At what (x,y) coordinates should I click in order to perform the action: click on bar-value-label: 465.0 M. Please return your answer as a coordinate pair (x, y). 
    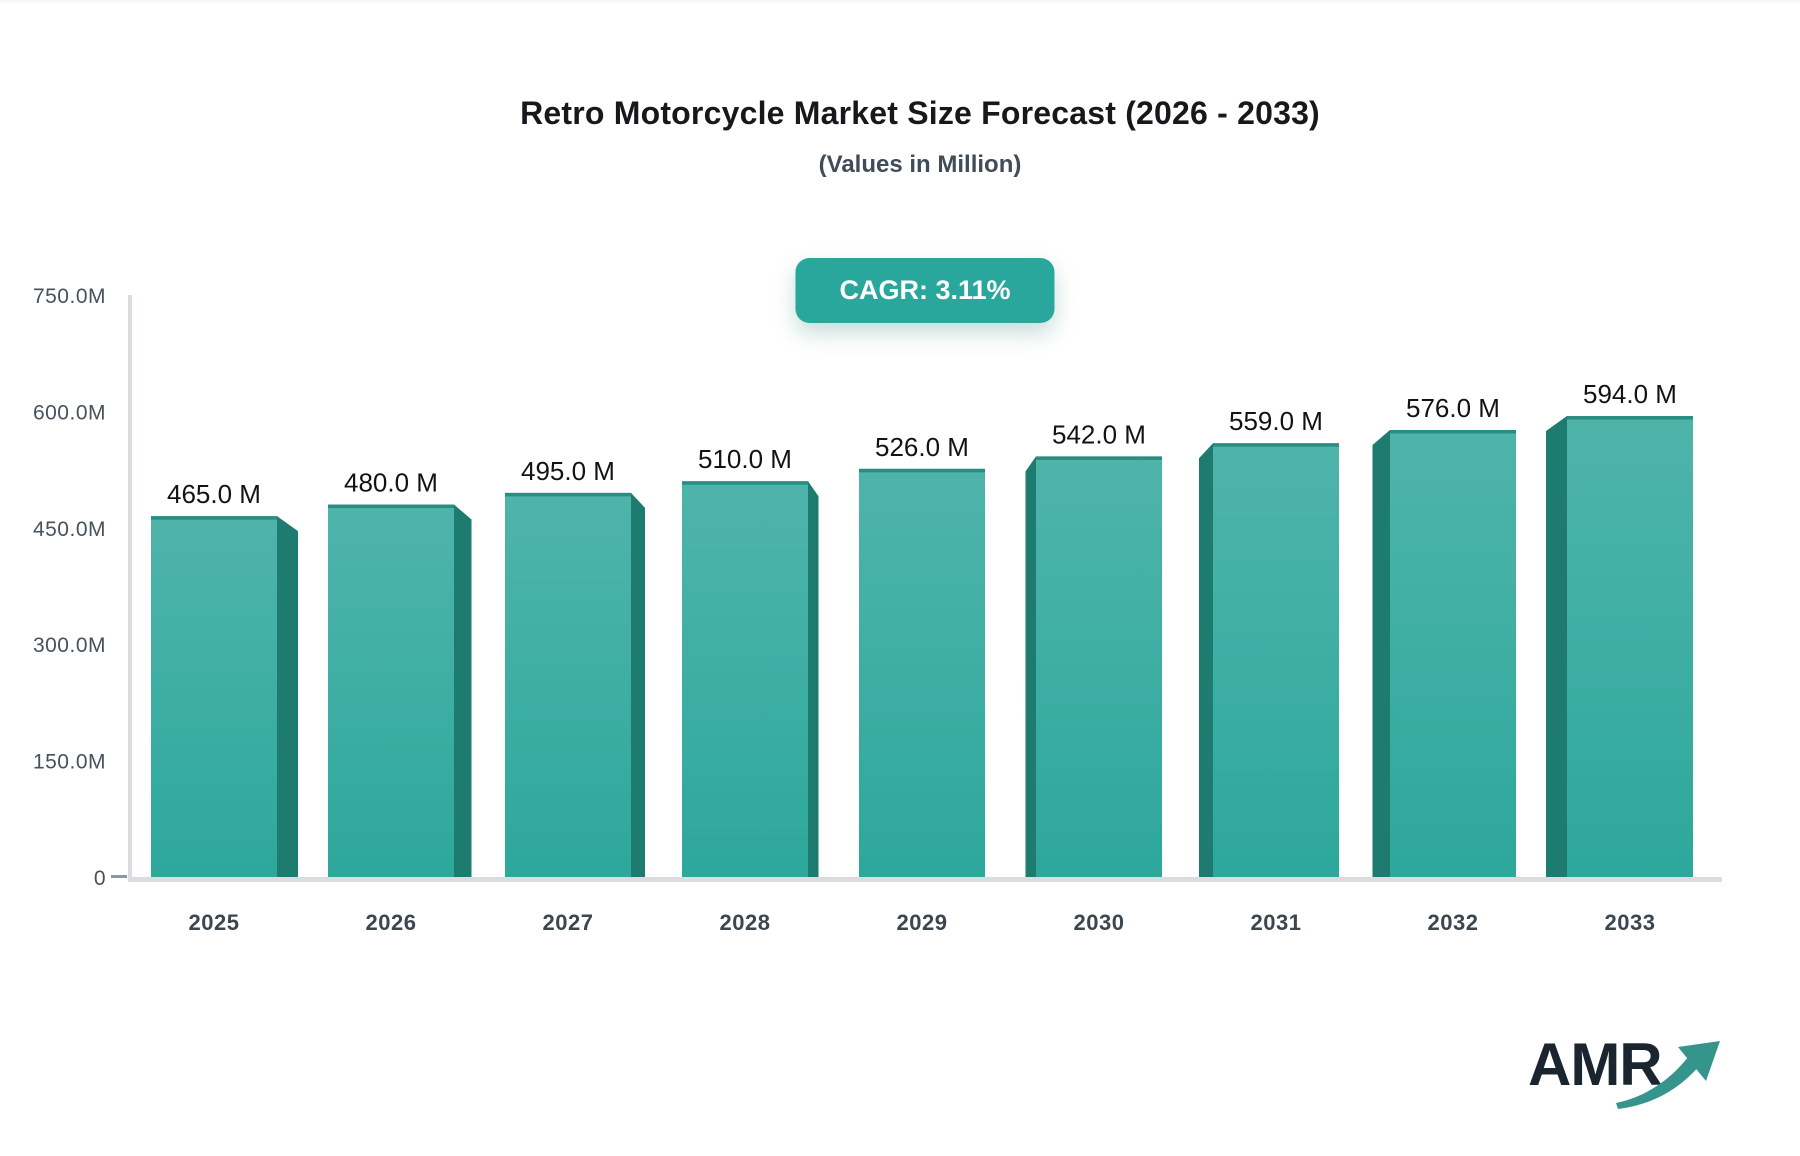
    Looking at the image, I should click on (214, 494).